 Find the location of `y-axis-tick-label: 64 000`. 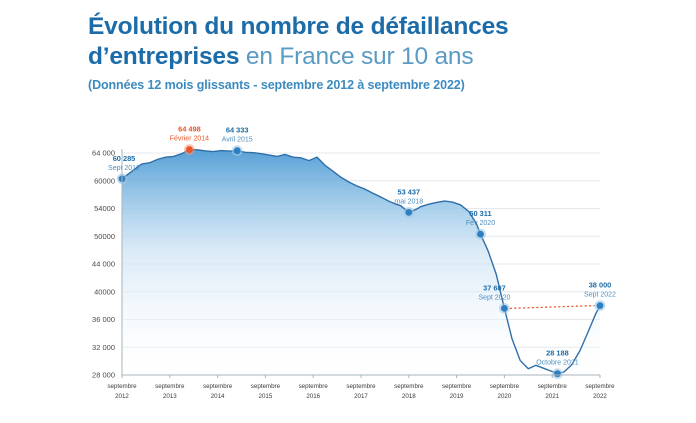

y-axis-tick-label: 64 000 is located at coordinates (103, 153).